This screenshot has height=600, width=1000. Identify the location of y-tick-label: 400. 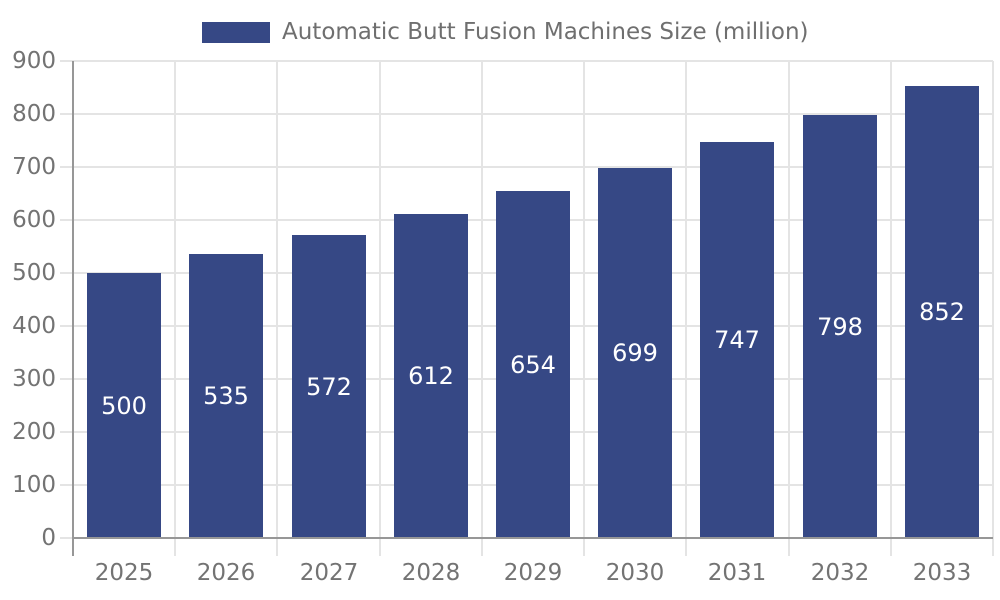
(34, 326).